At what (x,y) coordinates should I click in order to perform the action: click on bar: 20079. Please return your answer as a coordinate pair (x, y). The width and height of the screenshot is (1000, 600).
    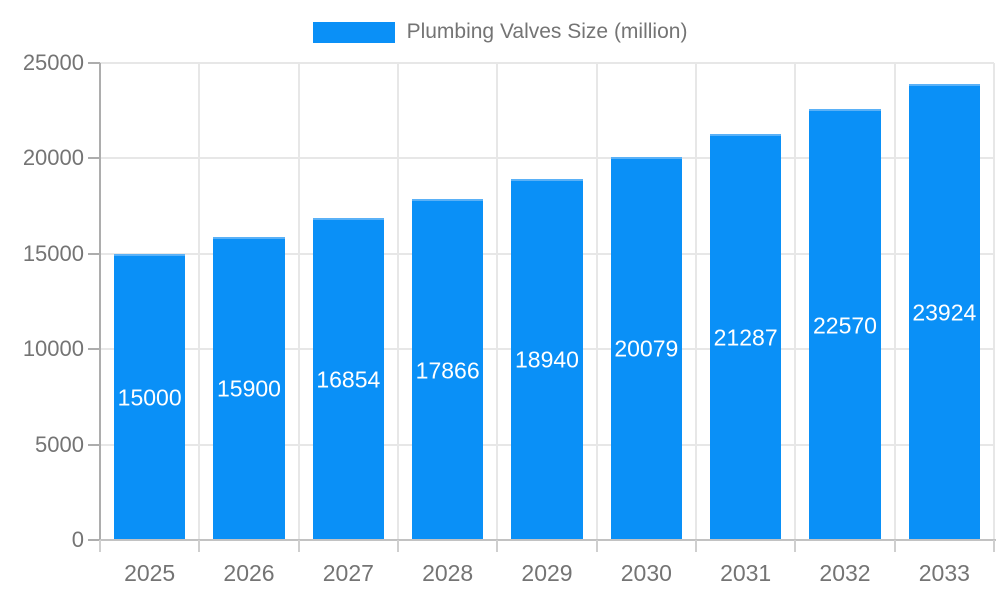
    Looking at the image, I should click on (646, 348).